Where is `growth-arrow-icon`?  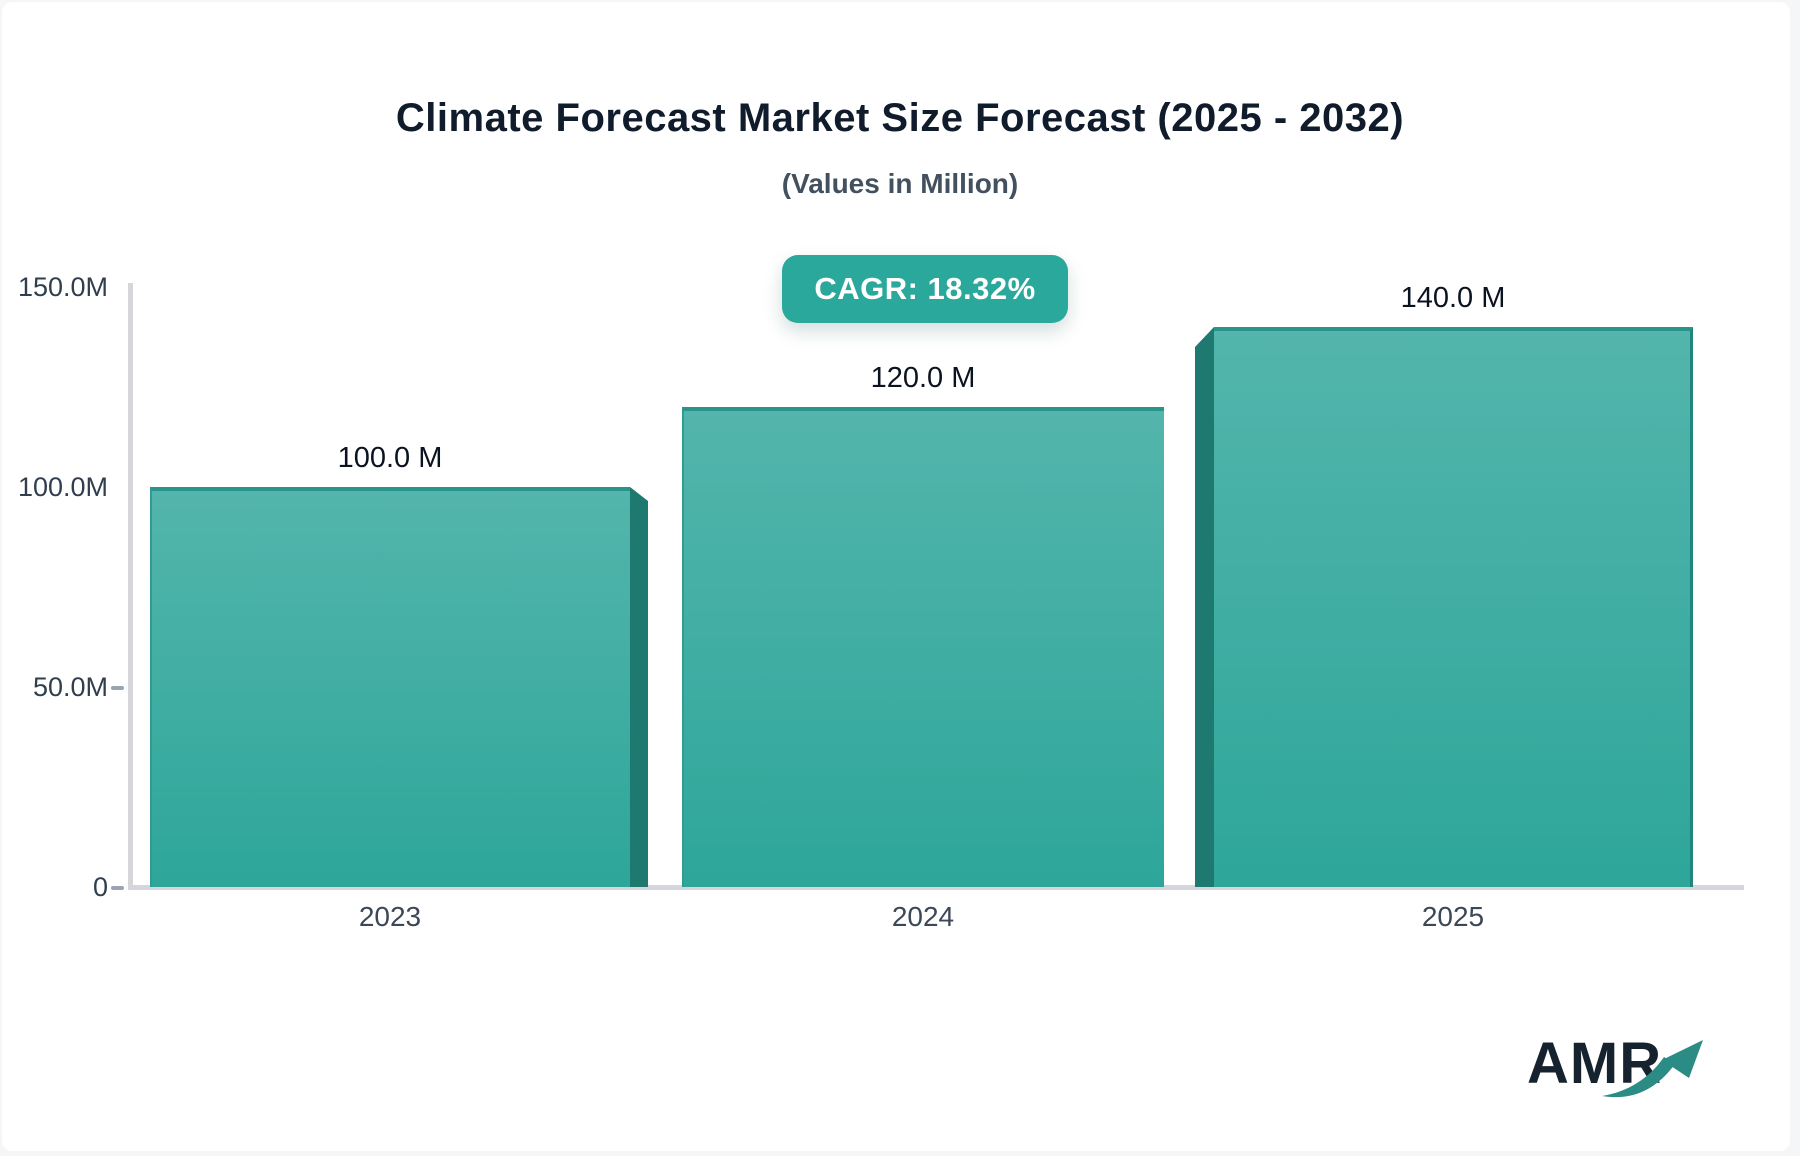
growth-arrow-icon is located at coordinates (1652, 1069).